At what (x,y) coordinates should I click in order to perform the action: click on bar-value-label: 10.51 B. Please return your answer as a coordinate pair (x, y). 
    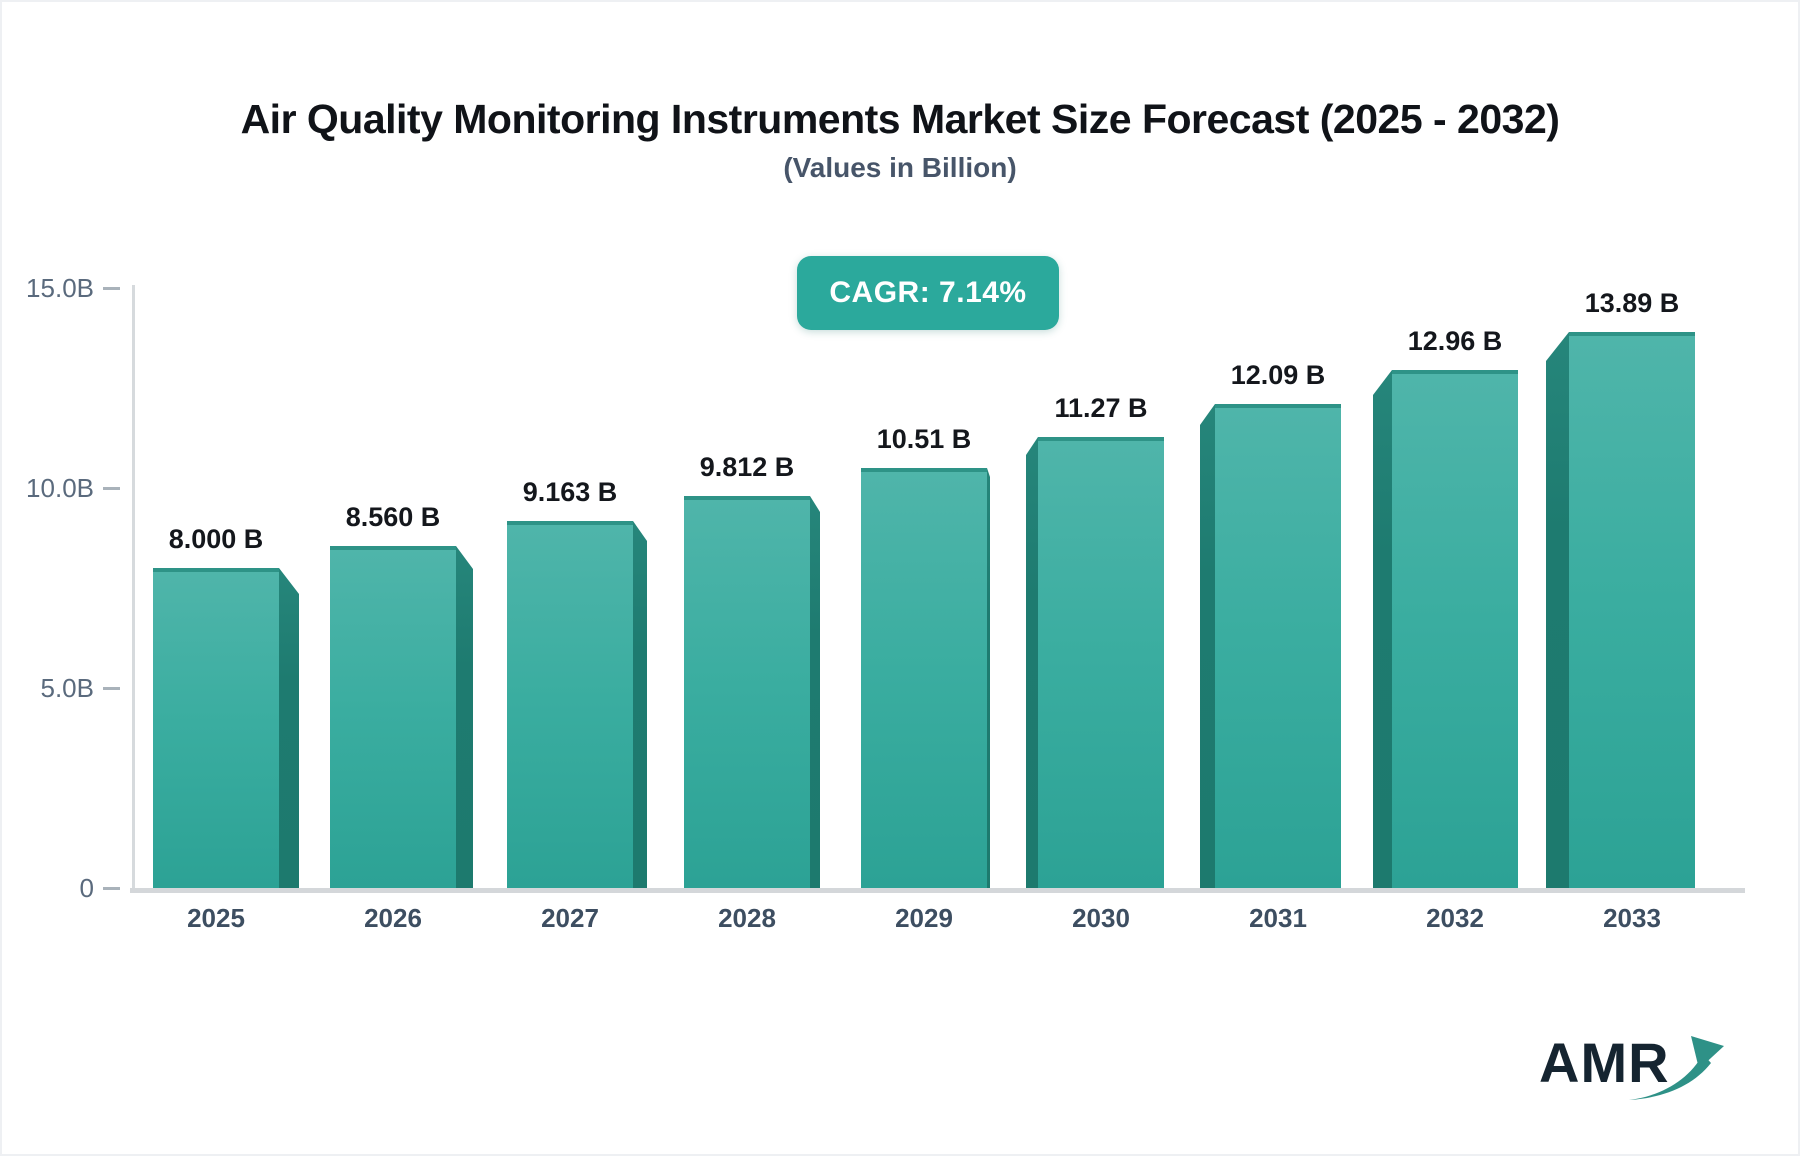
    Looking at the image, I should click on (924, 439).